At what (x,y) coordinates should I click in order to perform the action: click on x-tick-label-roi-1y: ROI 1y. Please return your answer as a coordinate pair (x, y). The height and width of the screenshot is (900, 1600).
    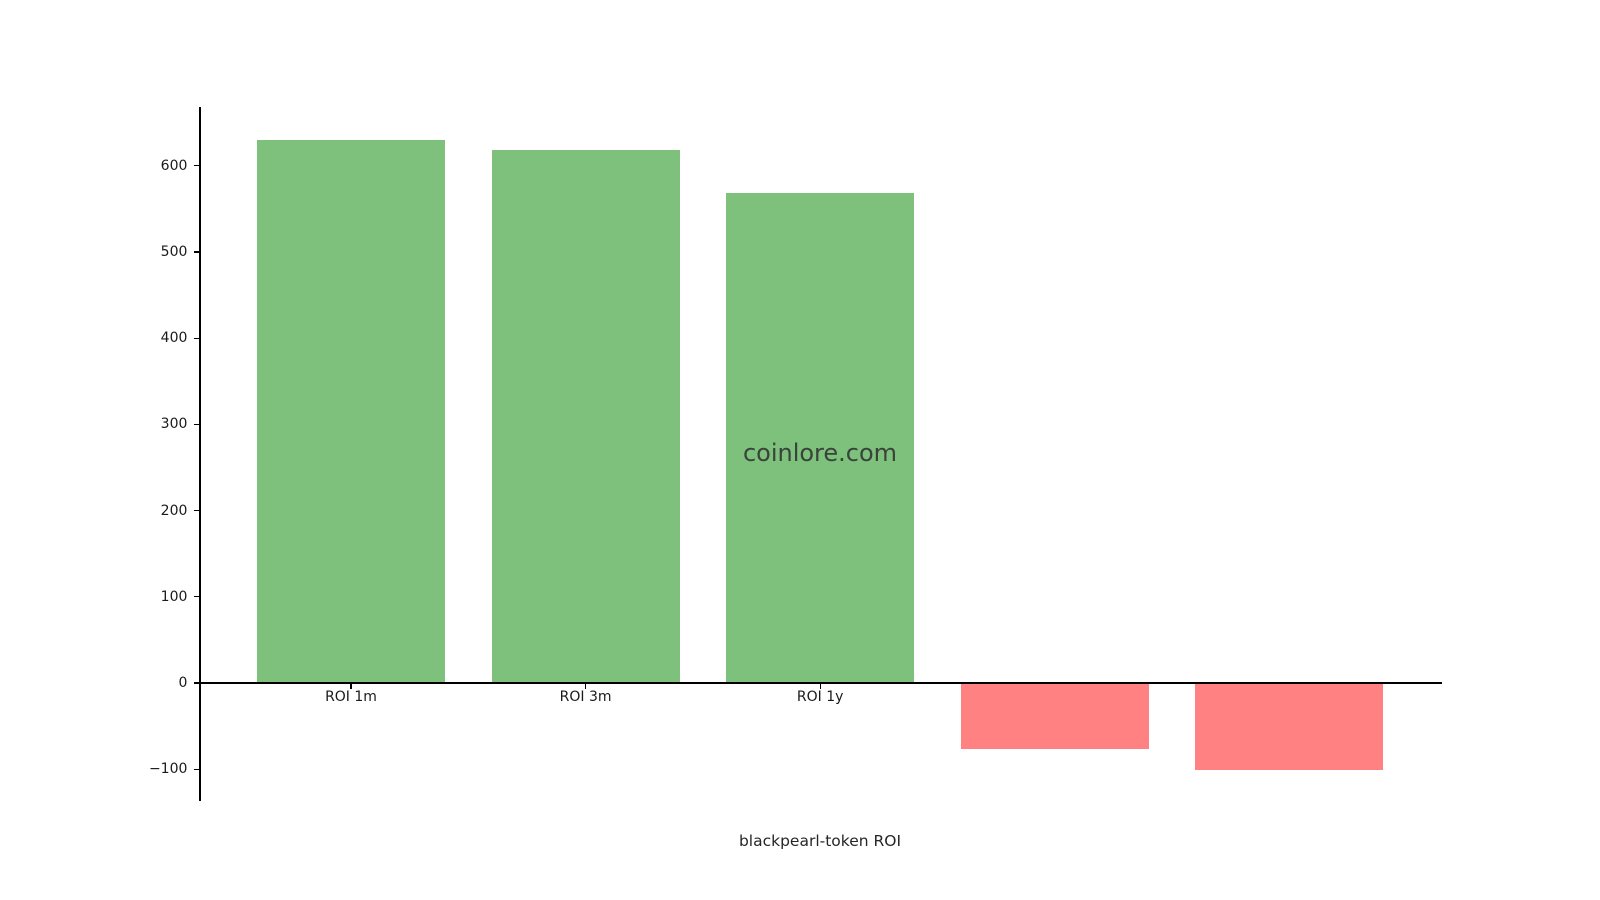
    Looking at the image, I should click on (820, 697).